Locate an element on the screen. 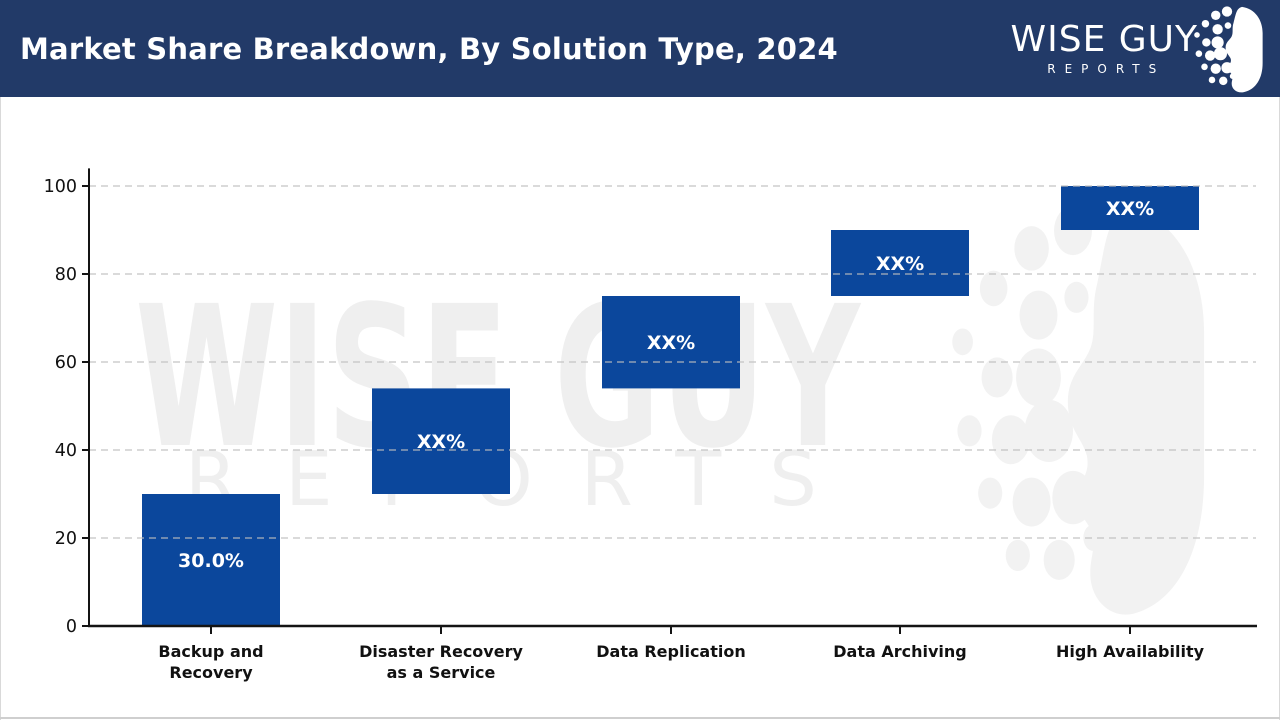 This screenshot has width=1280, height=720. wise-guy-logo: WISE GUY REPORTS is located at coordinates (1141, 49).